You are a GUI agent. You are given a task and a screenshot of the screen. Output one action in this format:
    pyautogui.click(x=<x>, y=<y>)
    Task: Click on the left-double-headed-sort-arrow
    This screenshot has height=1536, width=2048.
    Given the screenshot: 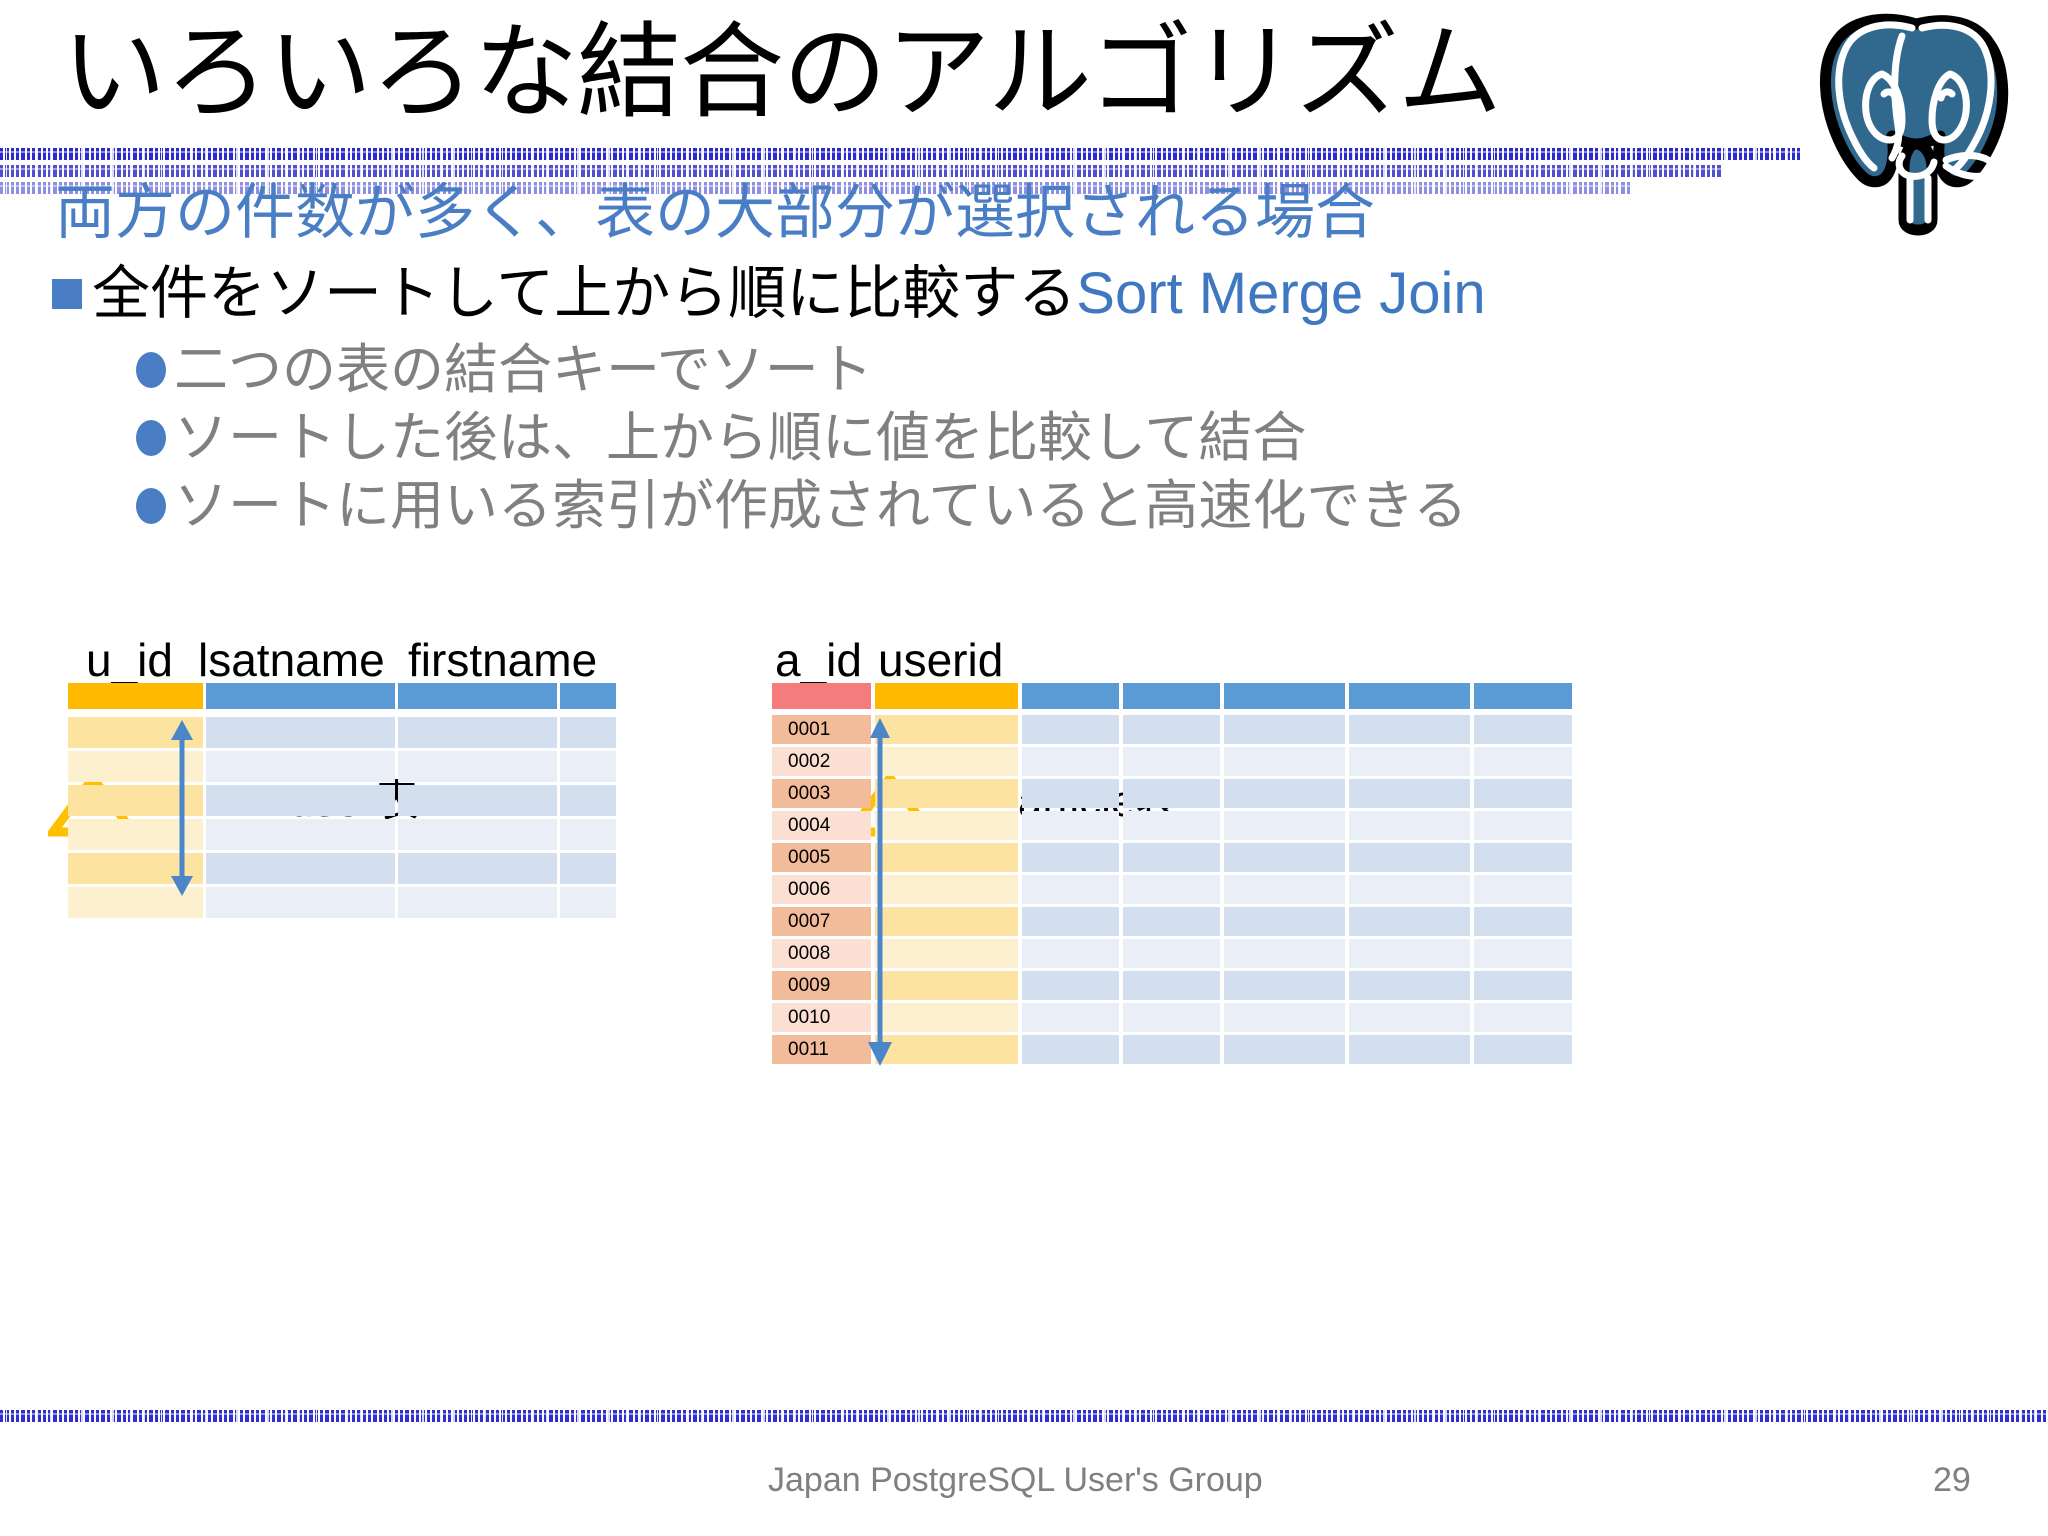 What is the action you would take?
    pyautogui.click(x=182, y=810)
    